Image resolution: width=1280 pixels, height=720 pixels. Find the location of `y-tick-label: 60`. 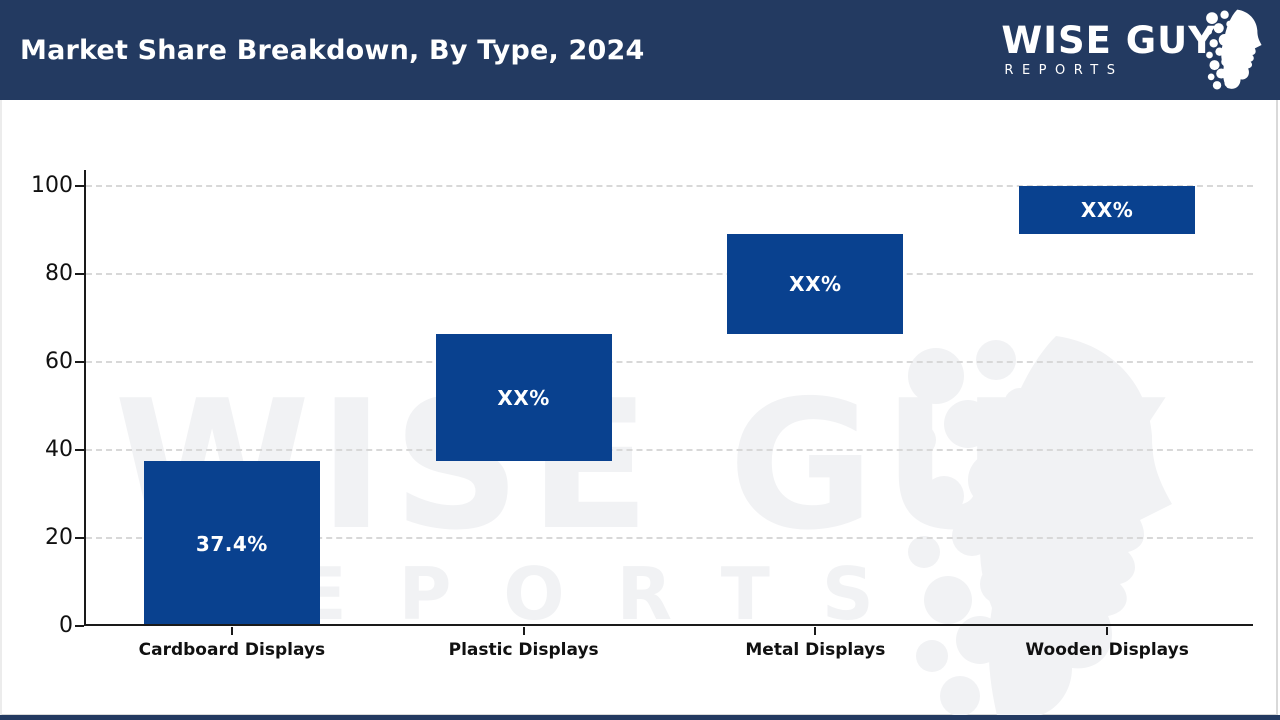

y-tick-label: 60 is located at coordinates (59, 361).